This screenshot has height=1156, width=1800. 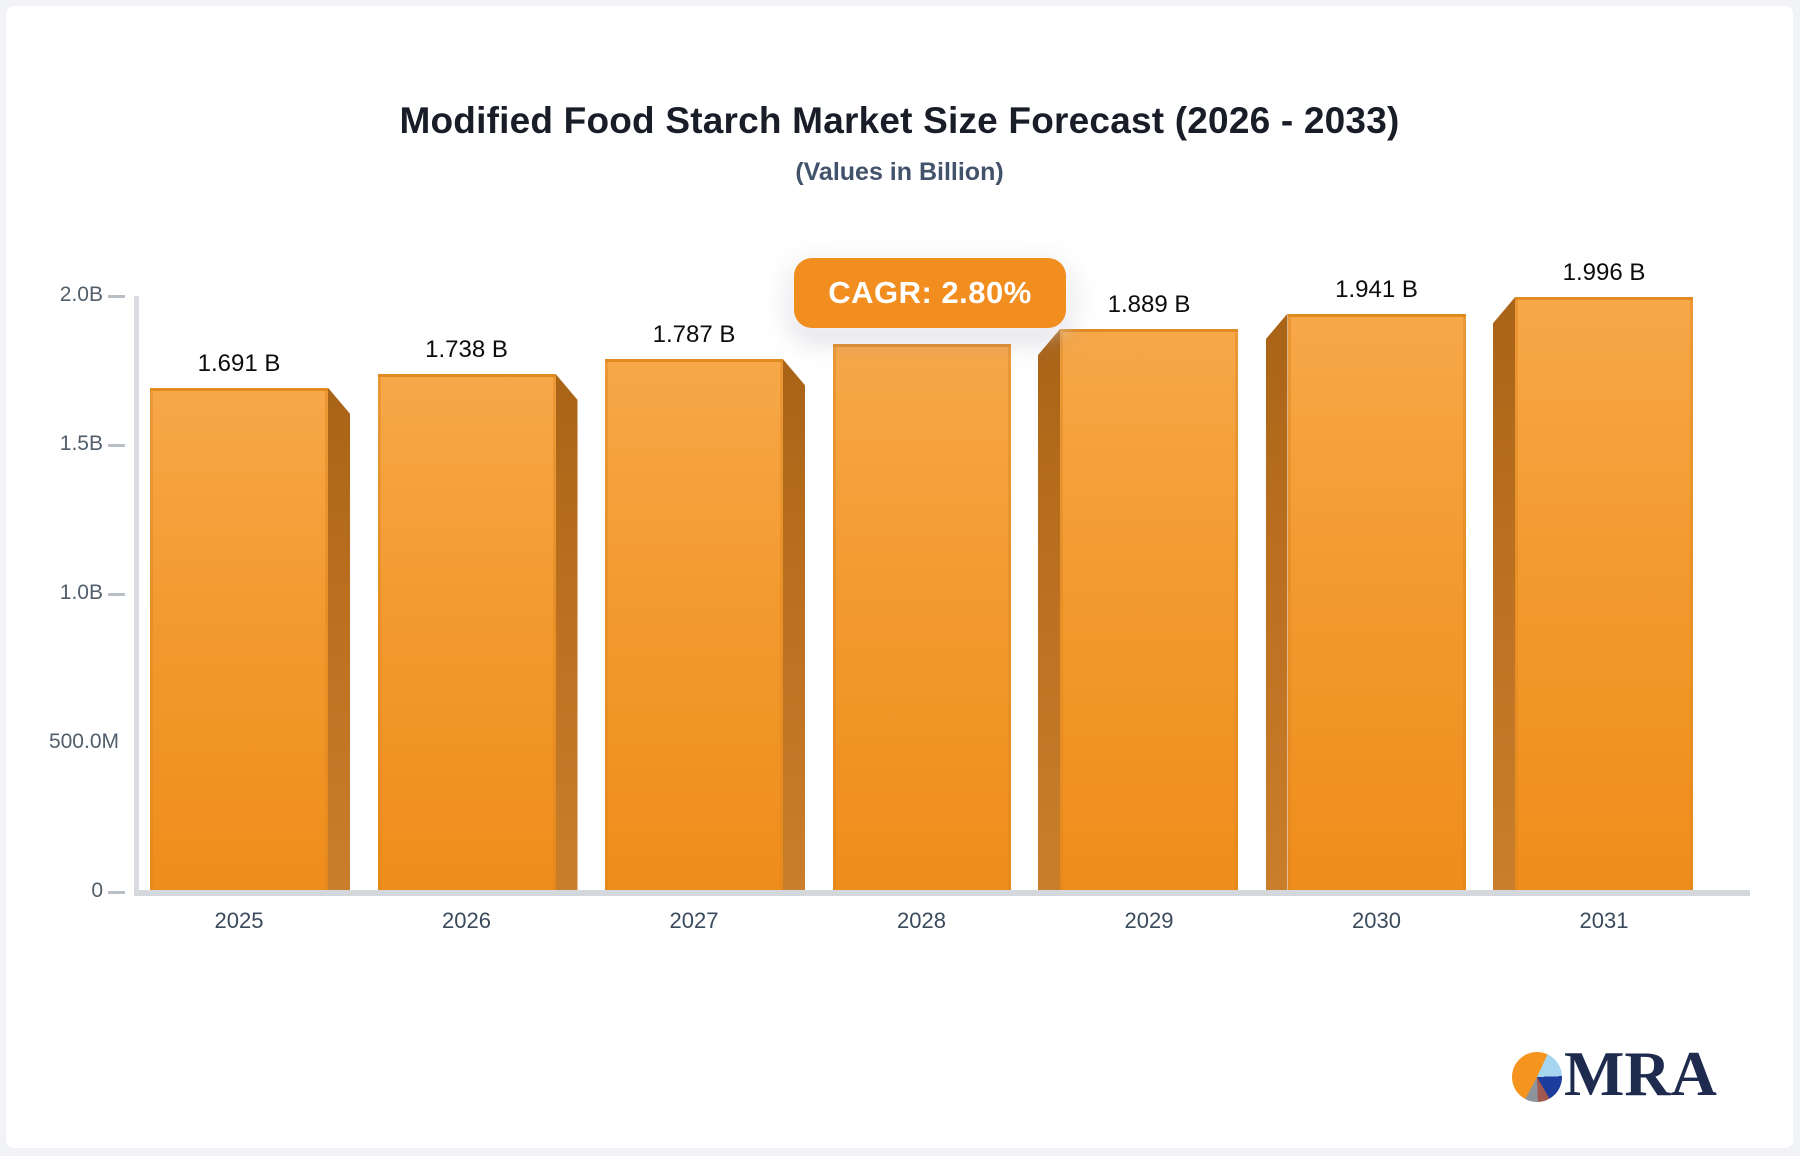 What do you see at coordinates (239, 363) in the screenshot?
I see `bar-value-label: 1.691 B` at bounding box center [239, 363].